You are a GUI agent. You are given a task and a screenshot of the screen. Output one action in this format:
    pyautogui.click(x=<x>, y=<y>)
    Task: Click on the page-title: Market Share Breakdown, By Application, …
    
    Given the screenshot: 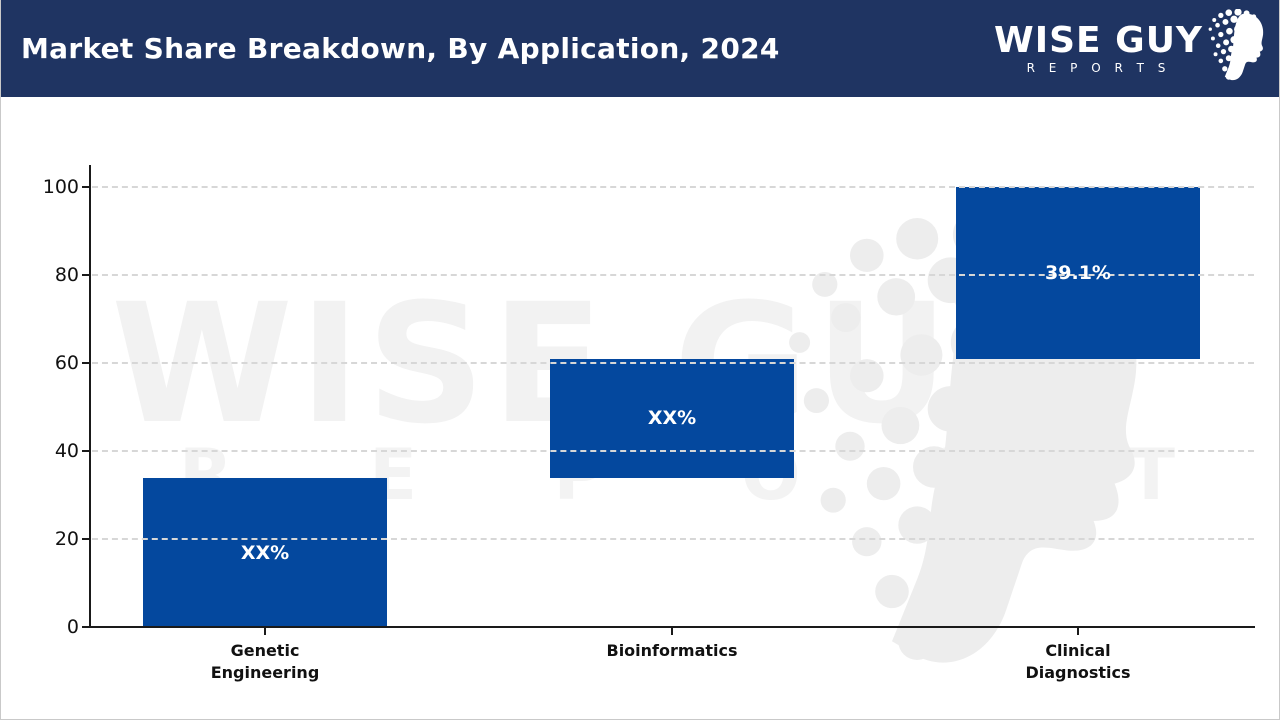 What is the action you would take?
    pyautogui.click(x=400, y=48)
    